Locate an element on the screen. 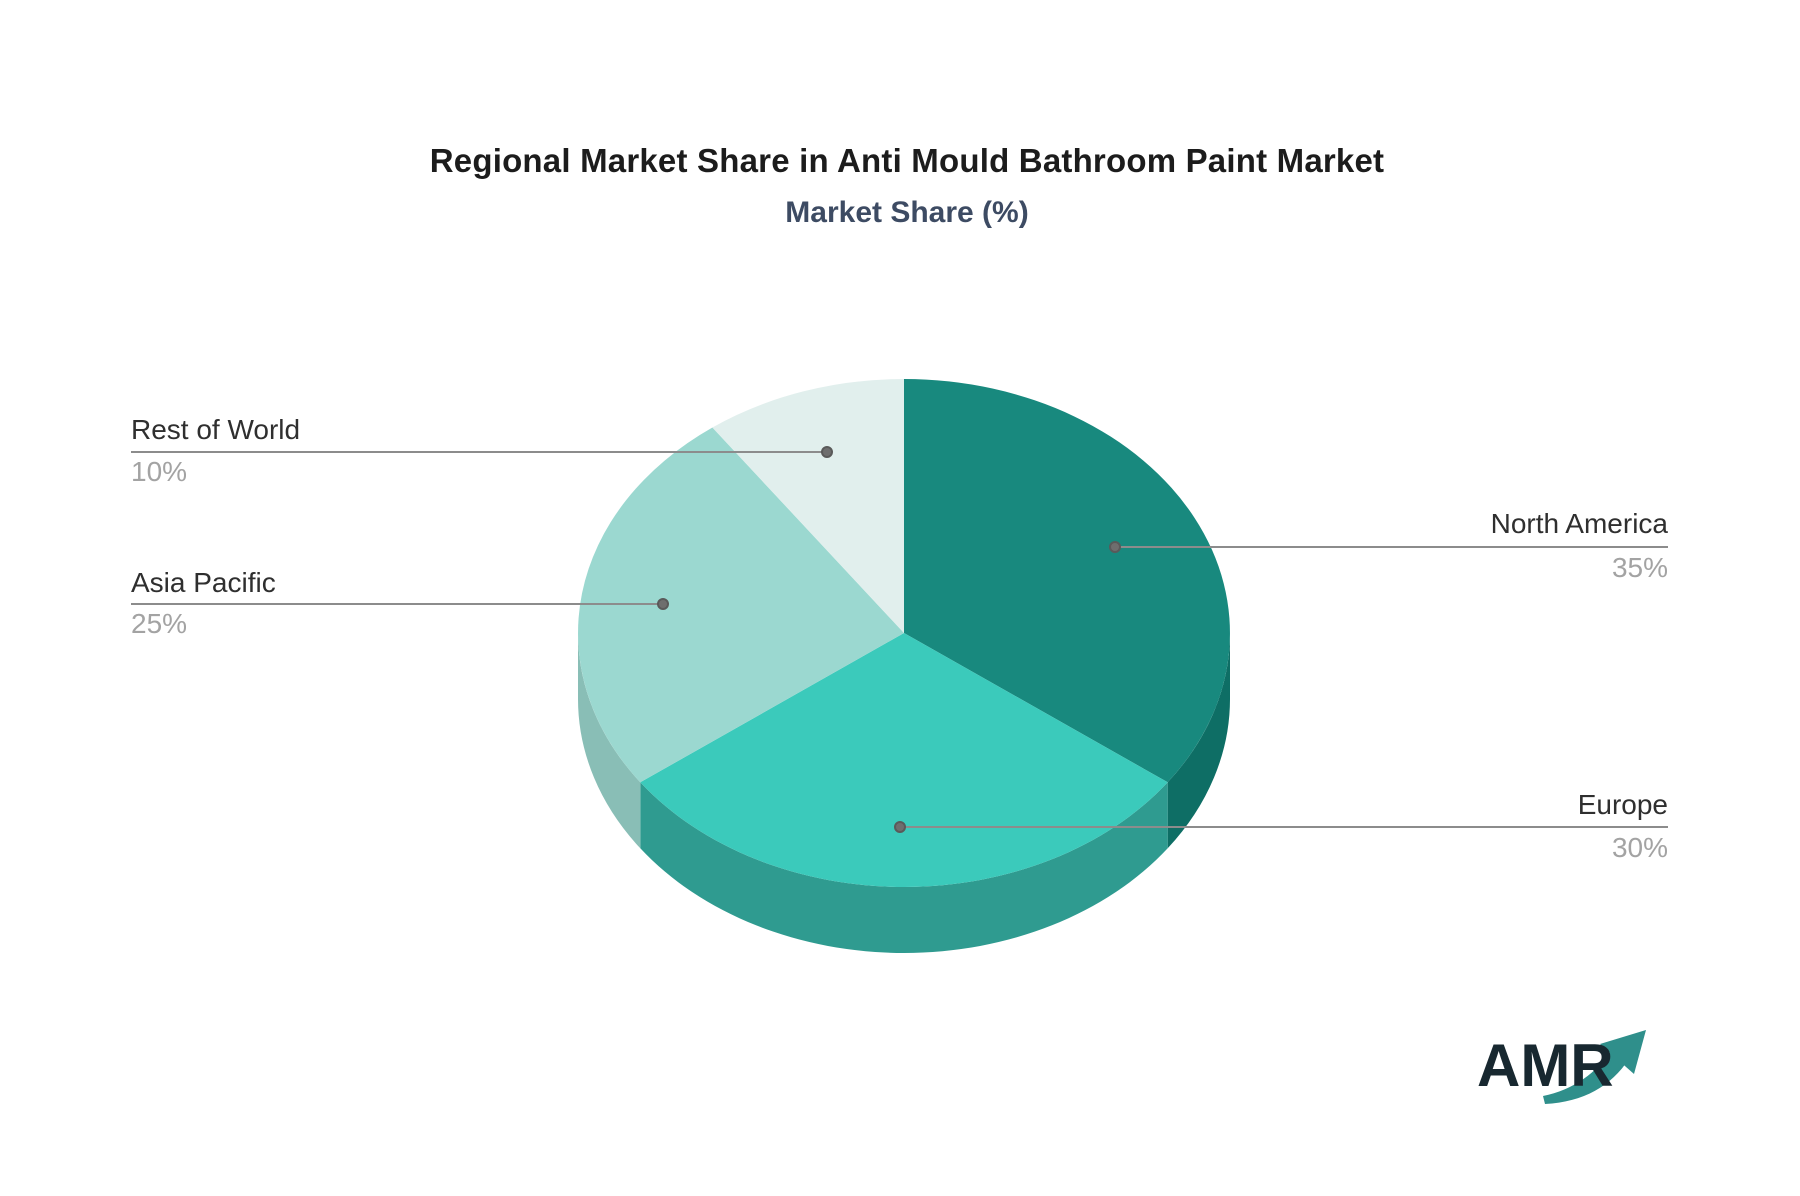 The image size is (1800, 1196). callout-label-north-america: North America is located at coordinates (1579, 523).